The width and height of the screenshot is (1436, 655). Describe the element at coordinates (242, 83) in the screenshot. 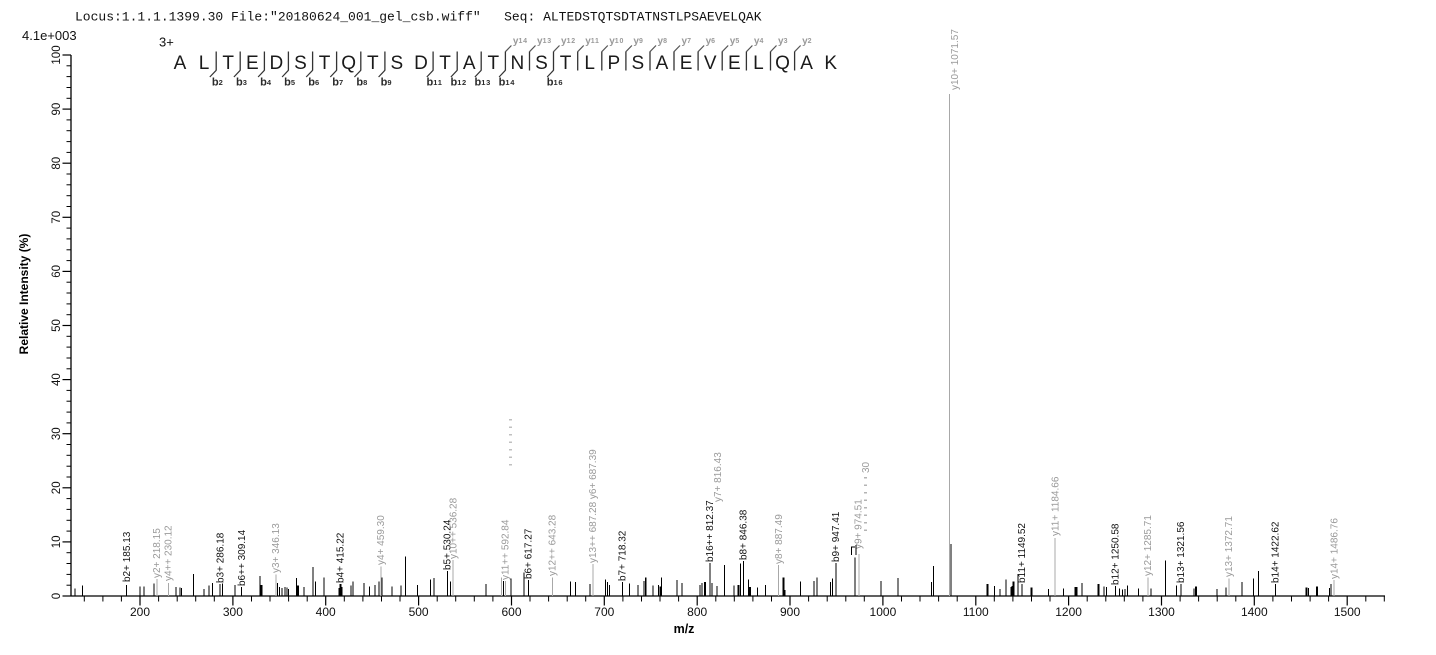

I see `svg-text: b3` at that location.